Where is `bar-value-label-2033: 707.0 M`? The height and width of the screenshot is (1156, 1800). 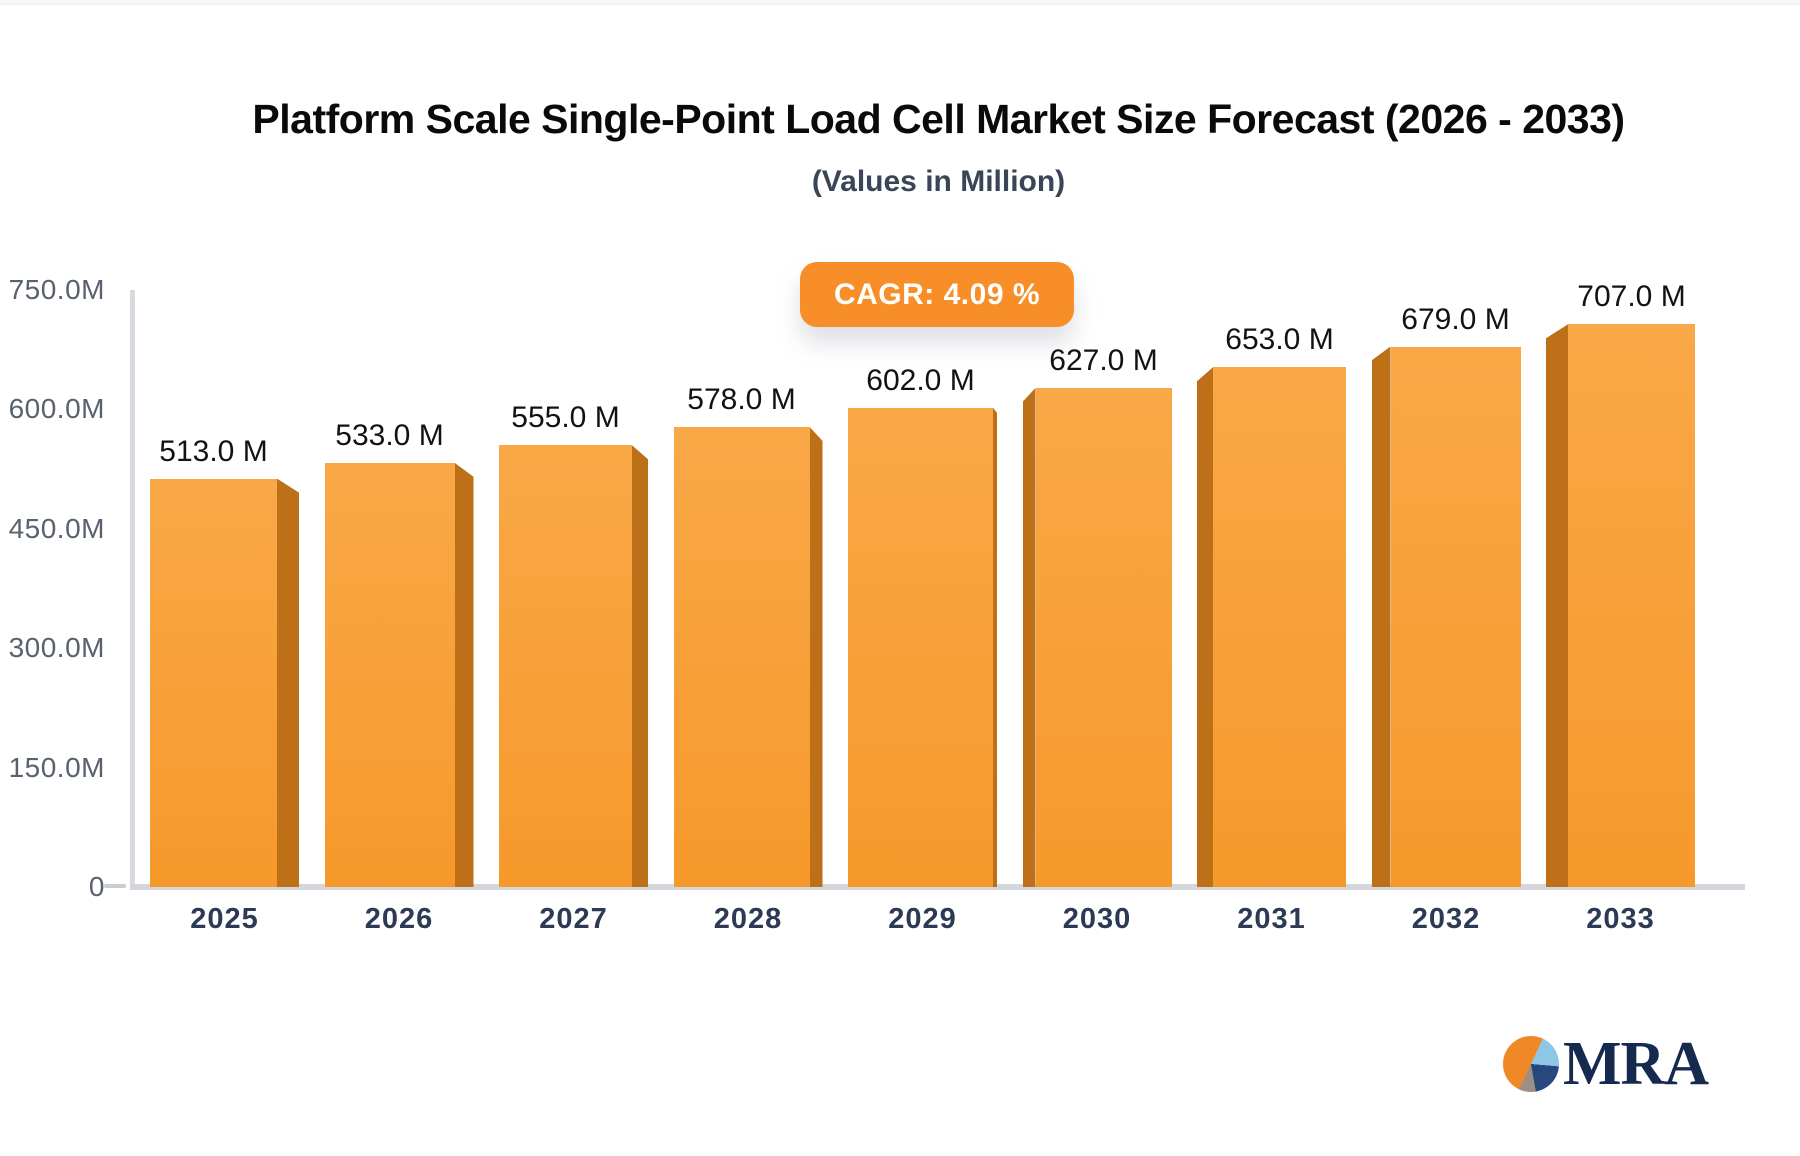 bar-value-label-2033: 707.0 M is located at coordinates (1631, 297).